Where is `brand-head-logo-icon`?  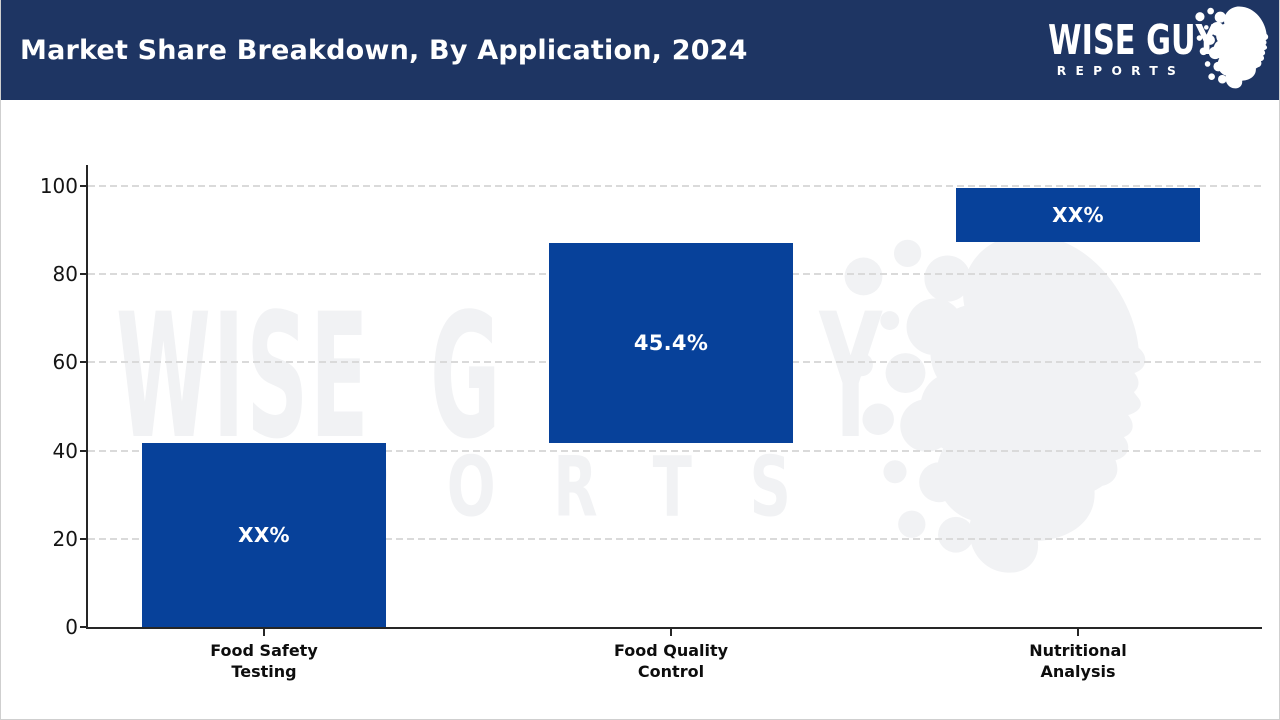
brand-head-logo-icon is located at coordinates (1232, 47).